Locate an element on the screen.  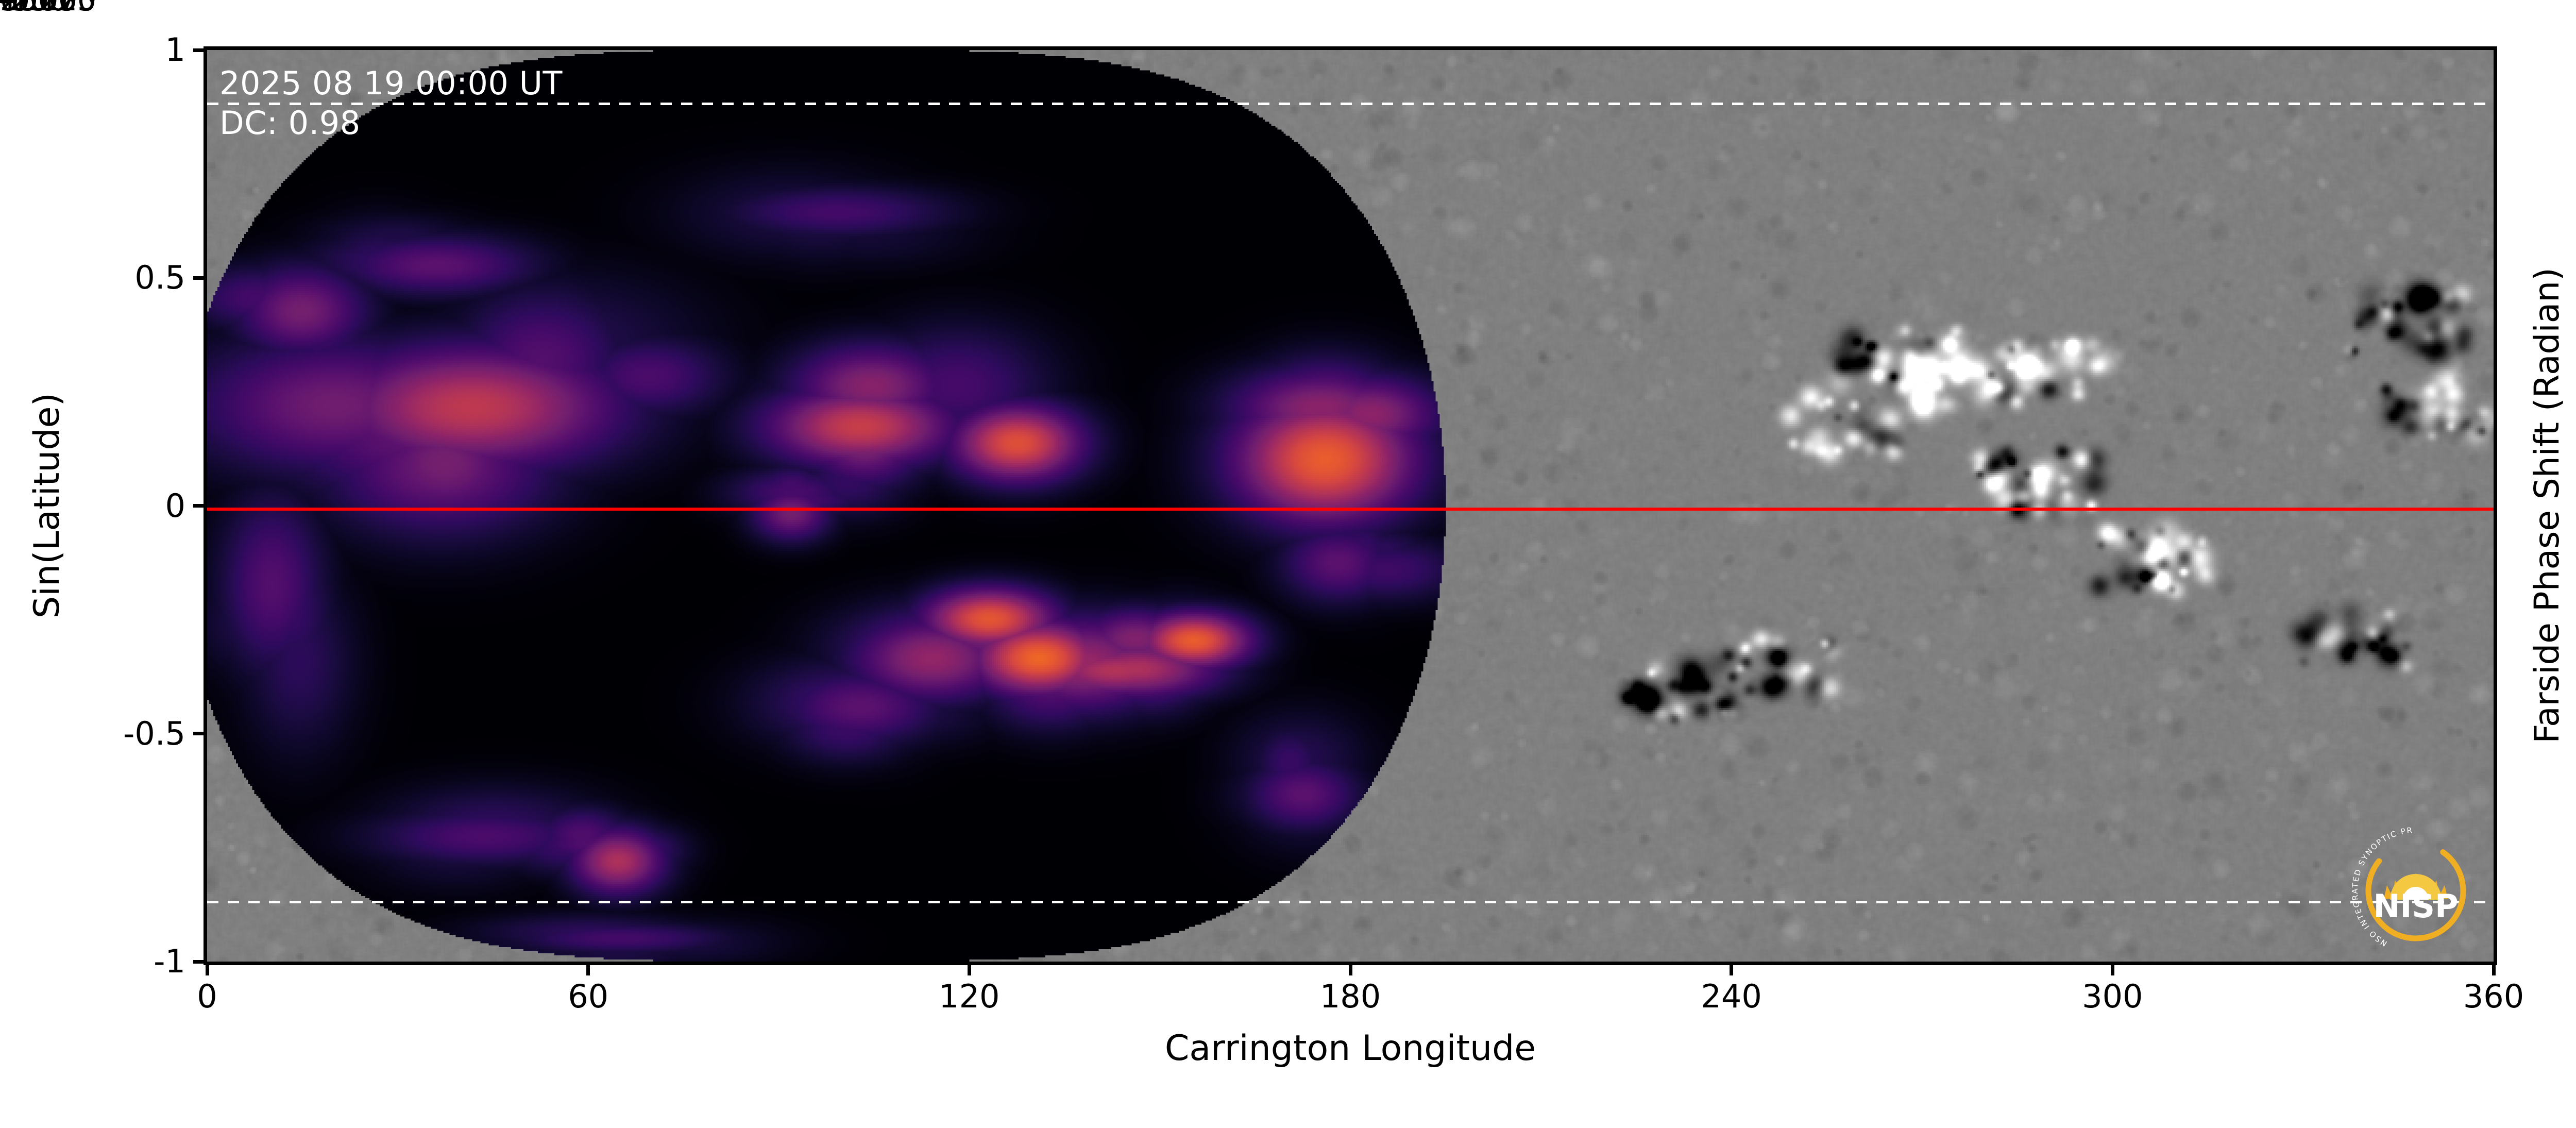
farside-colorbar-label: -0.225 is located at coordinates (48, 9).